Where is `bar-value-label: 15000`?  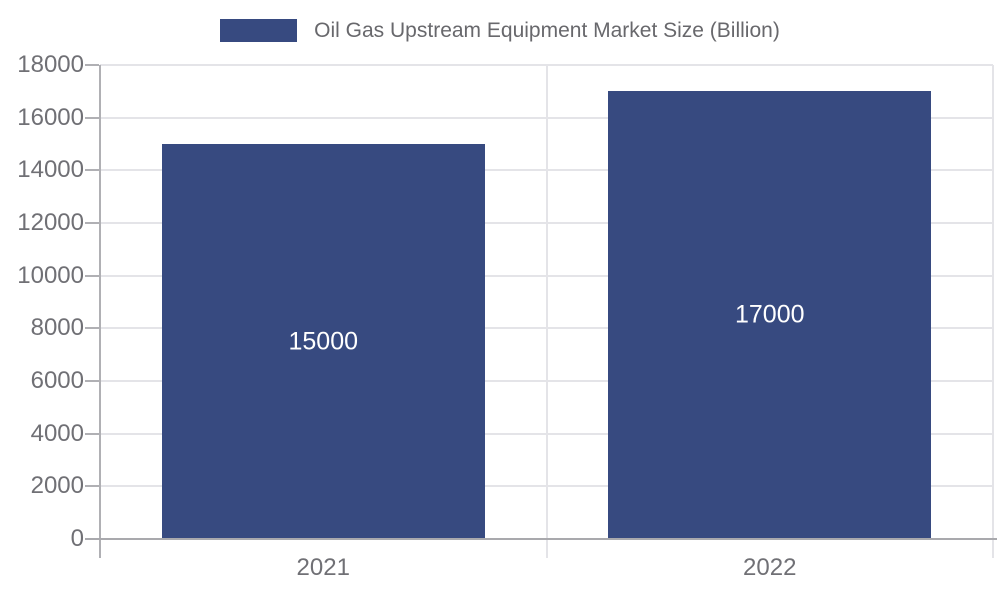
bar-value-label: 15000 is located at coordinates (323, 341).